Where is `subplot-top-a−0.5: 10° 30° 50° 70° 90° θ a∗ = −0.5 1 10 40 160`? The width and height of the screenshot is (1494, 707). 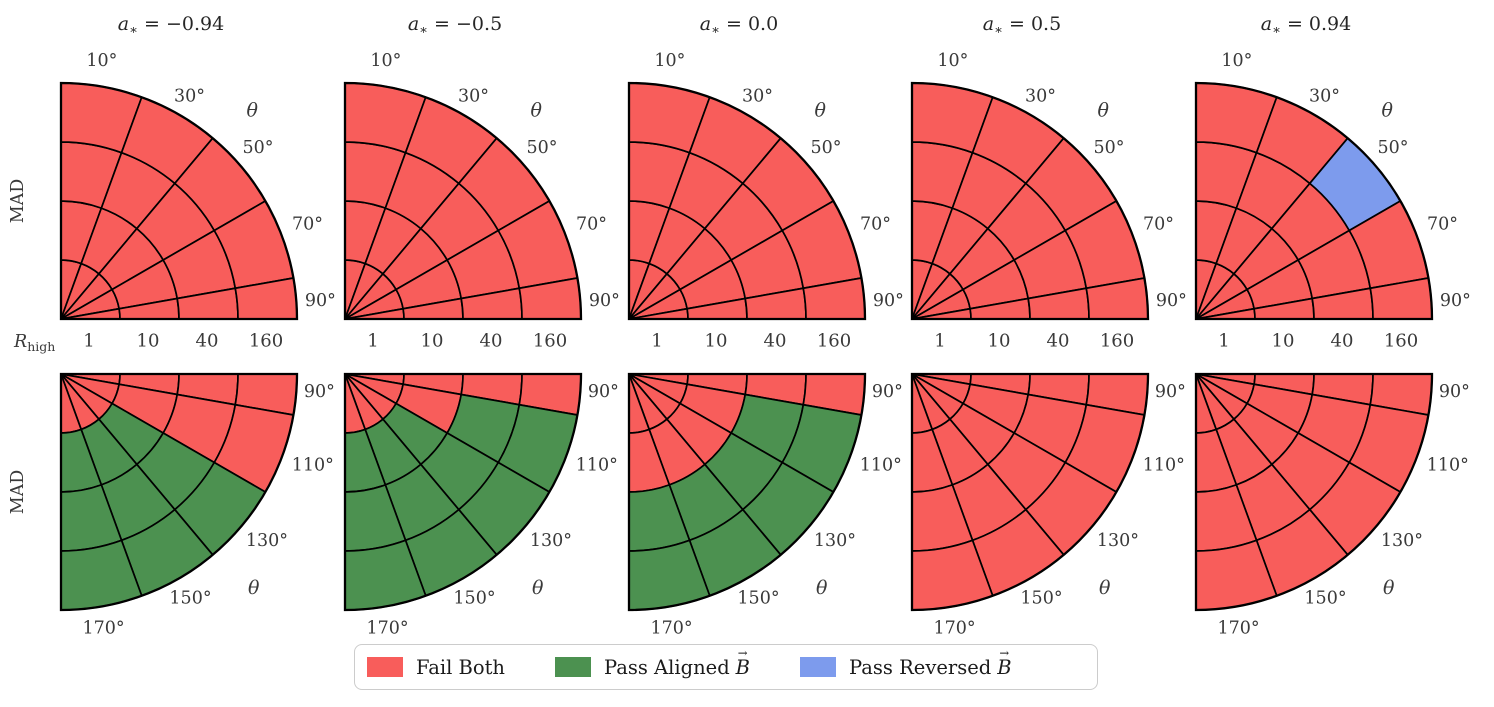
subplot-top-a−0.5: 10° 30° 50° 70° 90° θ a∗ = −0.5 1 10 40 160 is located at coordinates (481, 182).